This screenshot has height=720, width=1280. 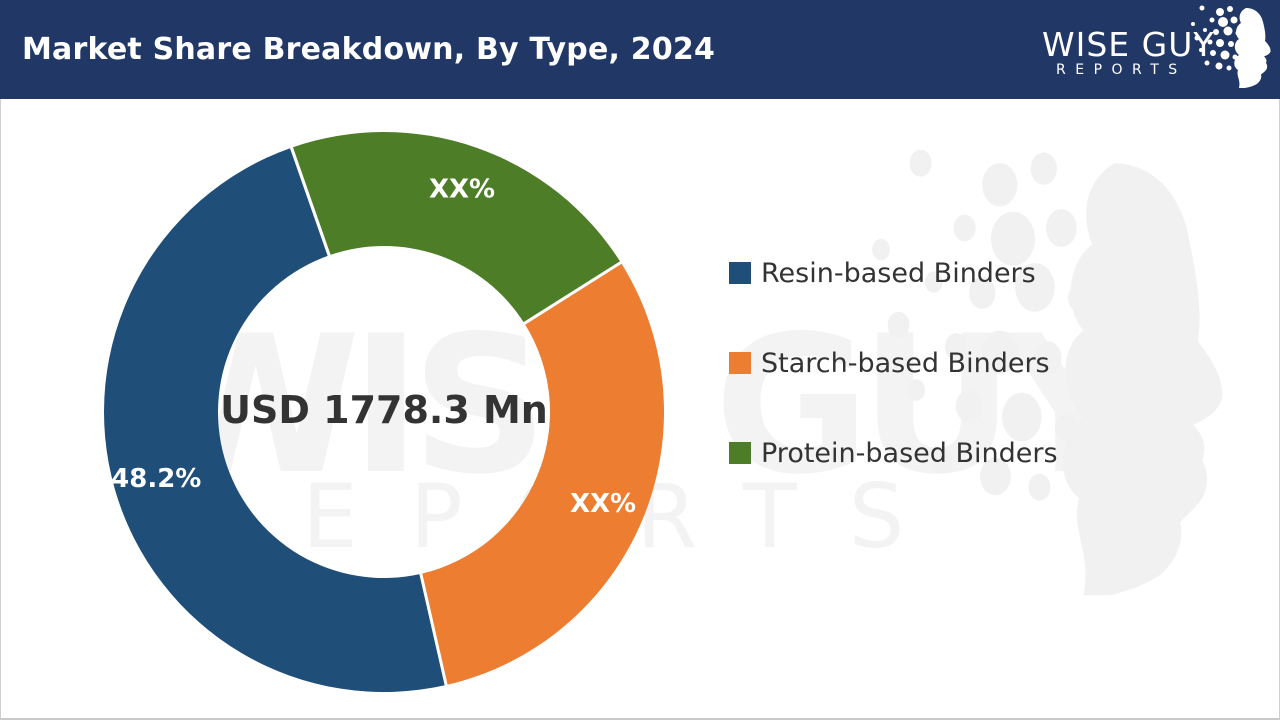 I want to click on legend-item-starch: Starch-based Binders, so click(x=893, y=363).